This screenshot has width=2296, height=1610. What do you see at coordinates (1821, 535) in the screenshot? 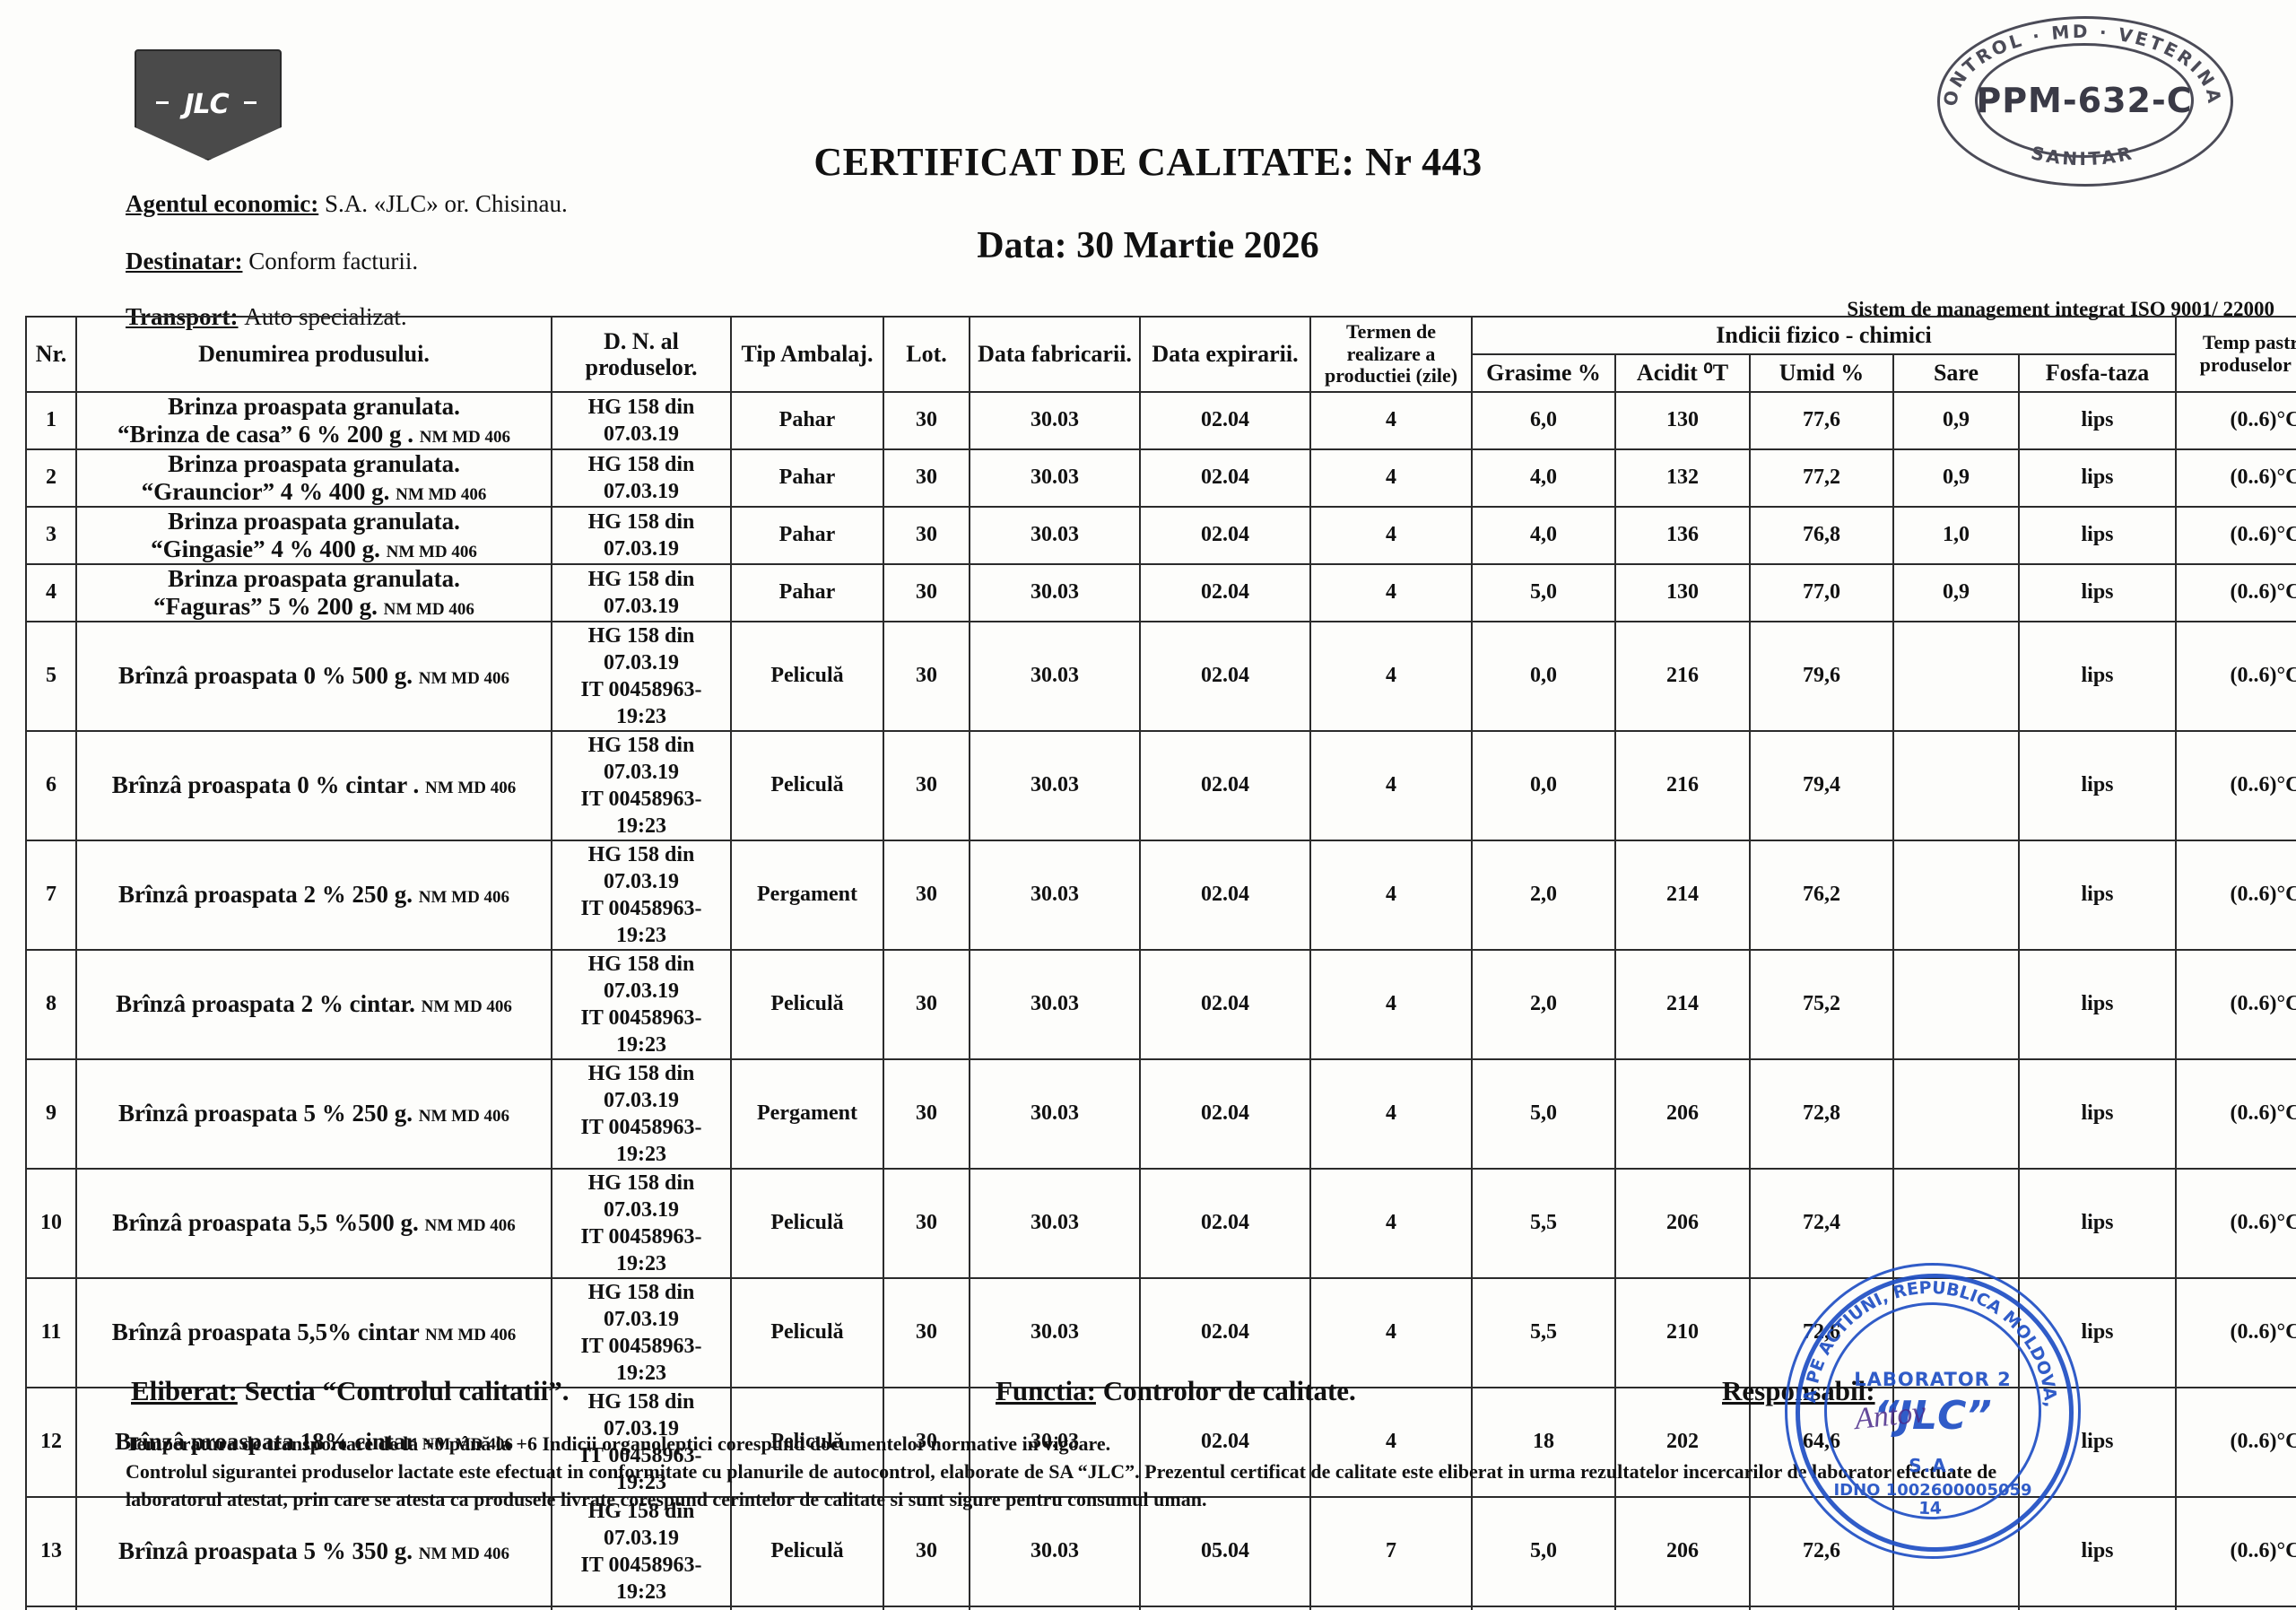
I see `cell-umid: 76,8` at bounding box center [1821, 535].